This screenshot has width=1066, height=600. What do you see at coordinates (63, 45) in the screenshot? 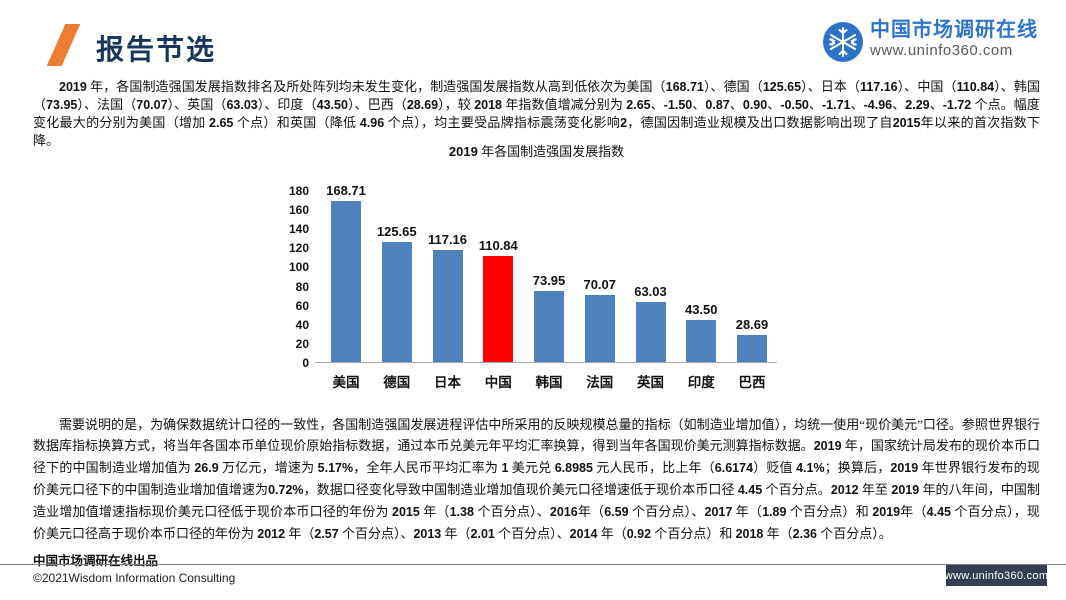
I see `accent-slash-icon` at bounding box center [63, 45].